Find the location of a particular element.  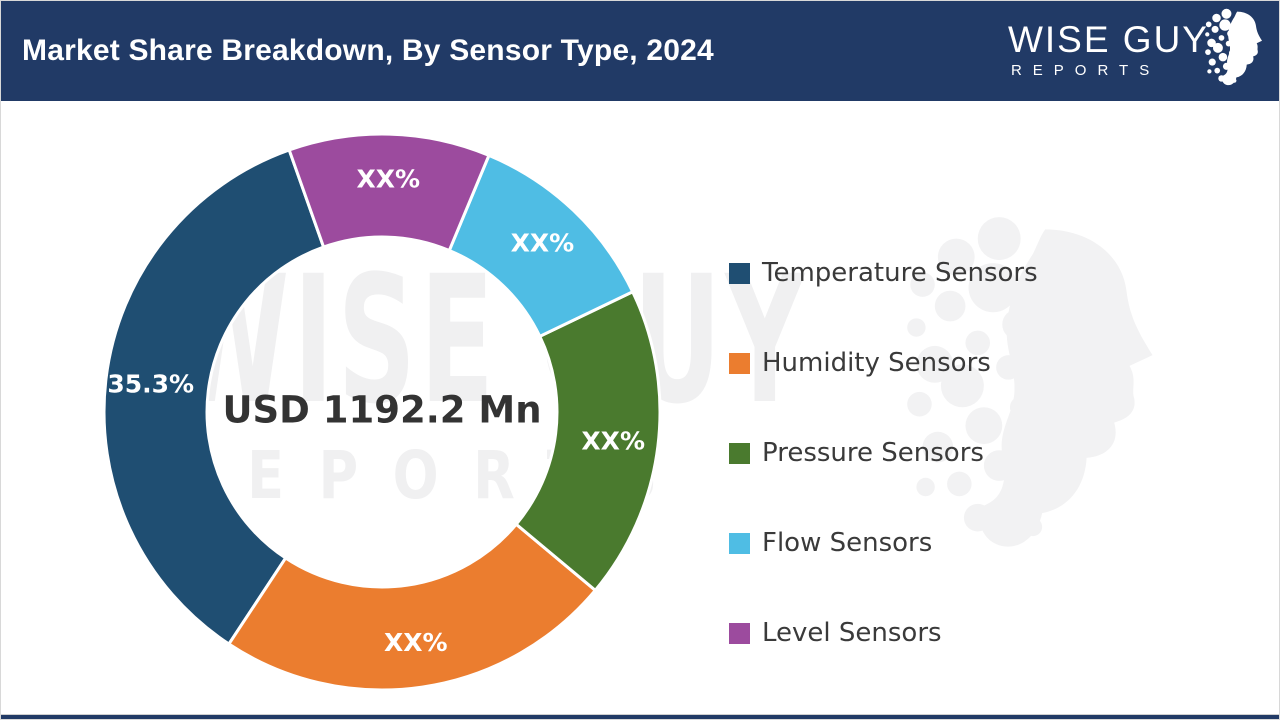

legend-label: Flow Sensors is located at coordinates (847, 543).